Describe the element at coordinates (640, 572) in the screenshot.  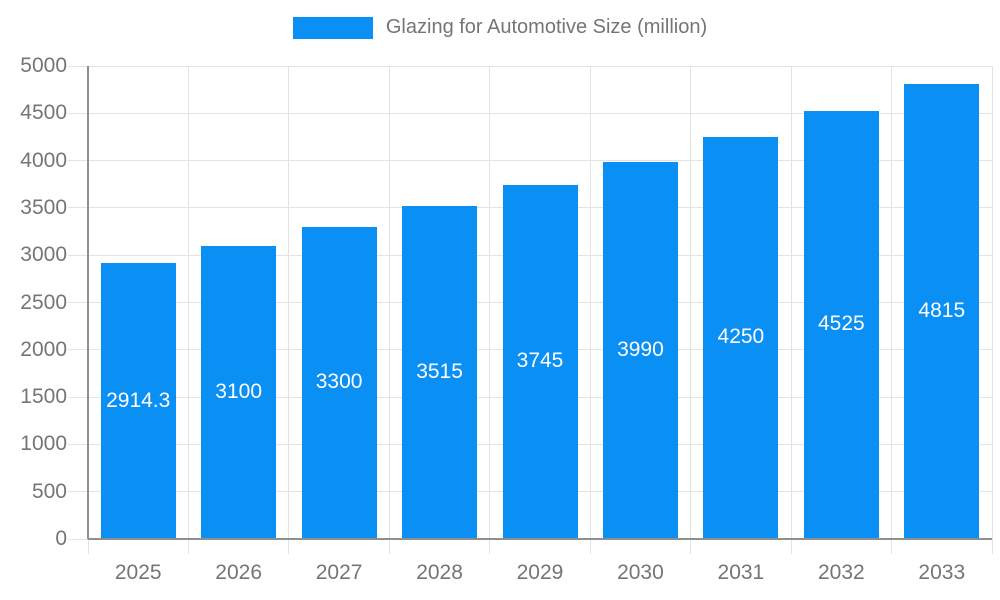
I see `x-tick-label: 2030` at that location.